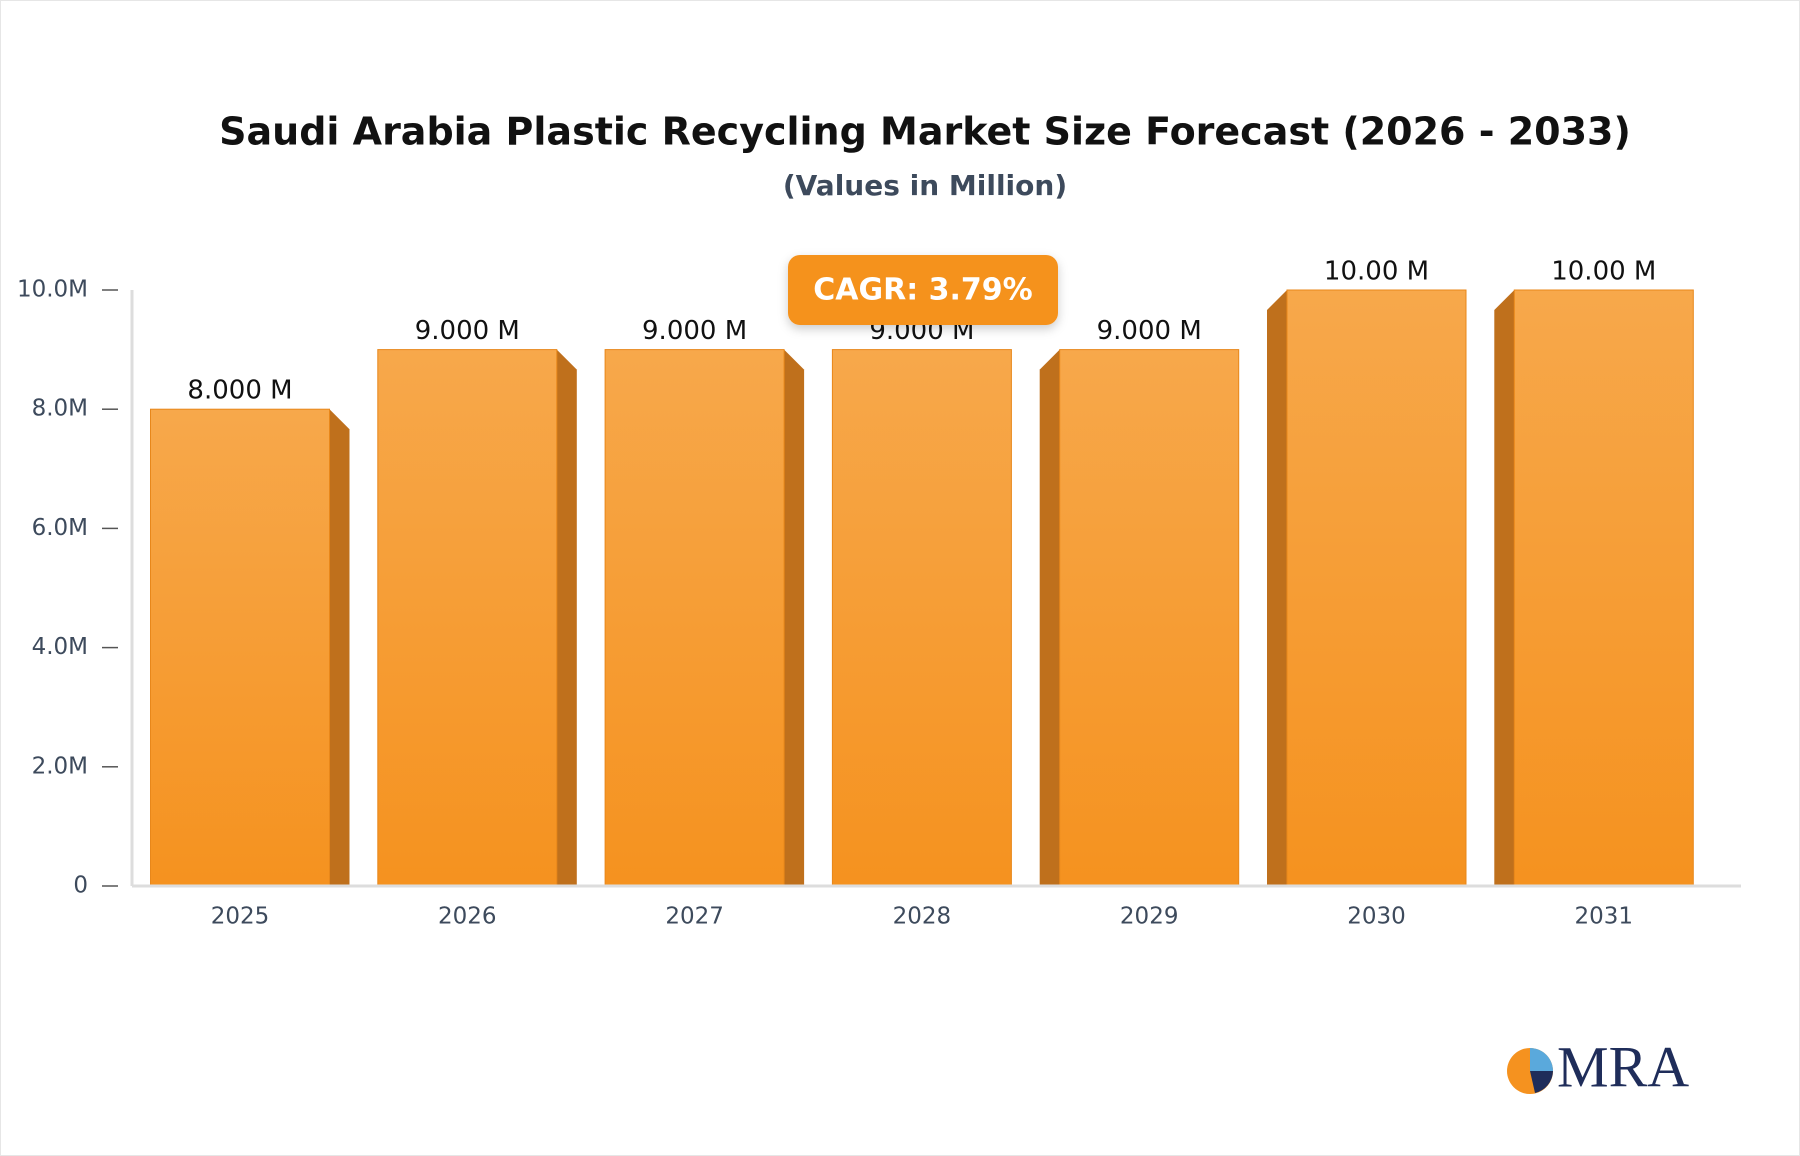 This screenshot has height=1156, width=1800. I want to click on x-tick-label: 2028, so click(922, 917).